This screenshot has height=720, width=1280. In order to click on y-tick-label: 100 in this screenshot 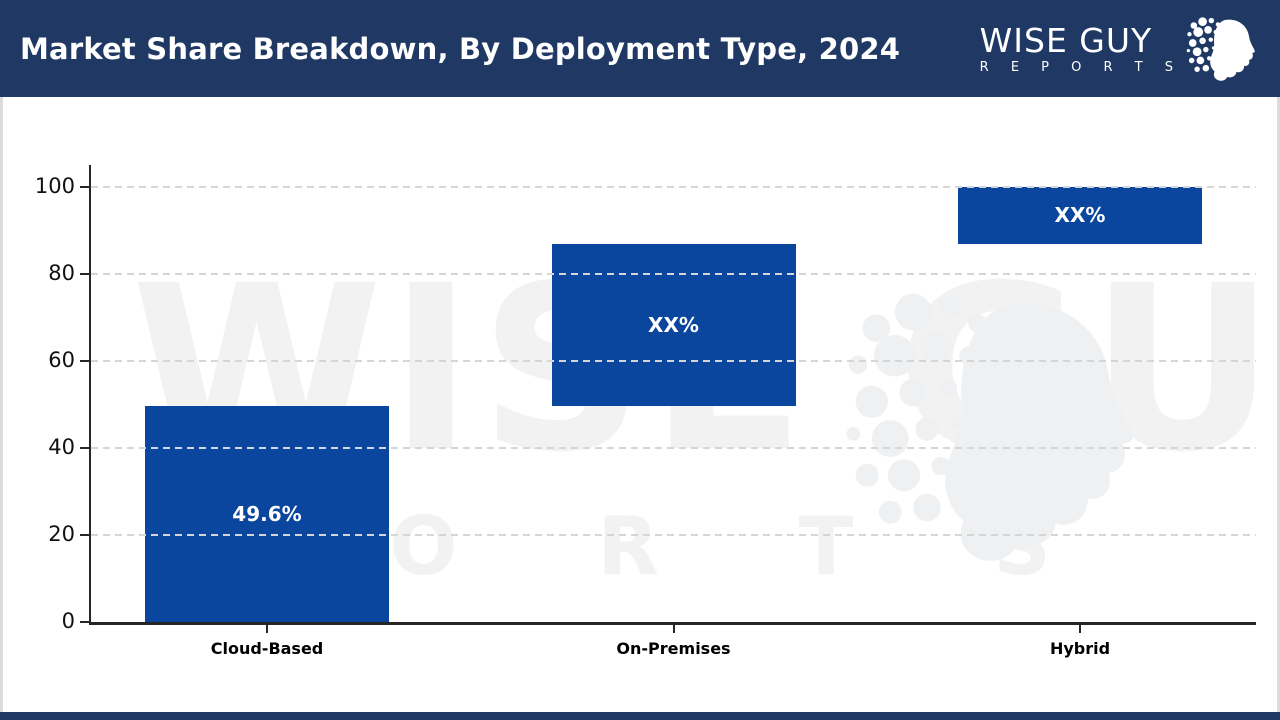, I will do `click(54, 186)`.